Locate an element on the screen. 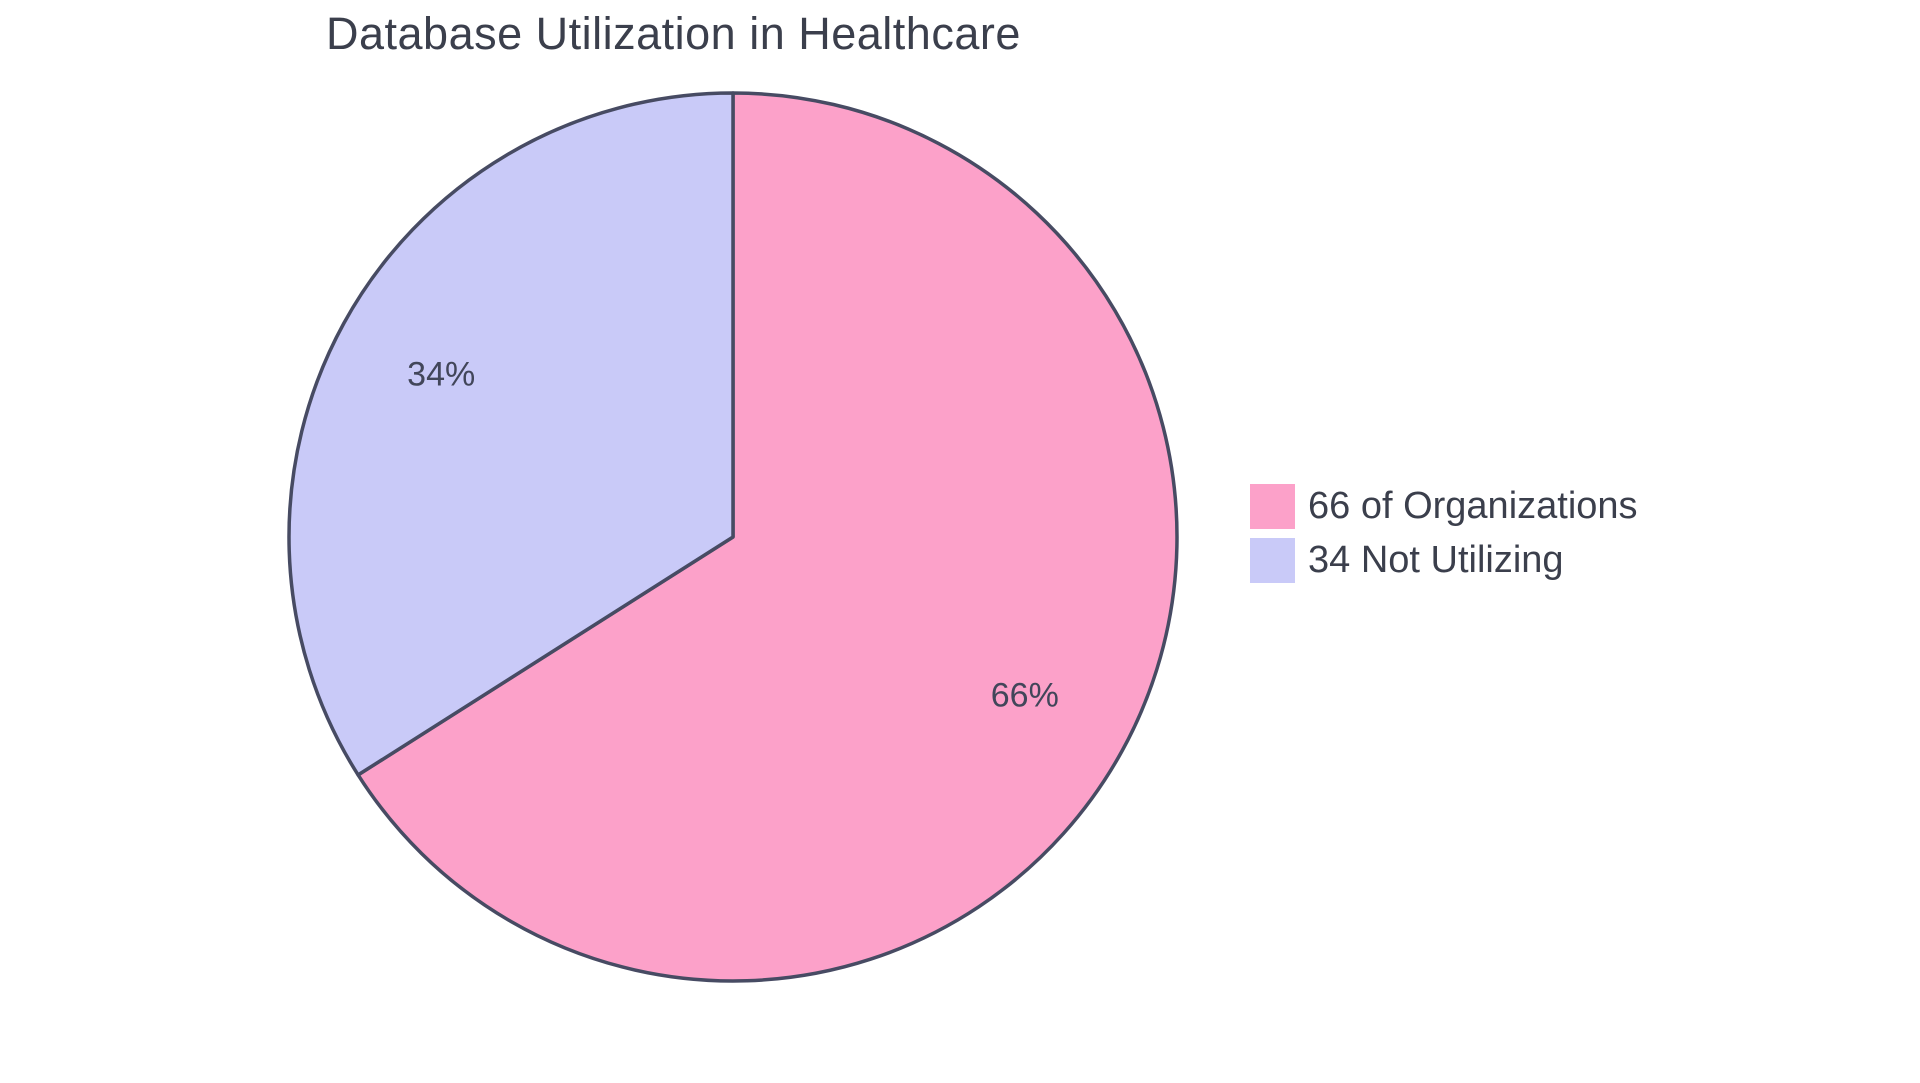 Image resolution: width=1920 pixels, height=1083 pixels. legend-label-not-utilizing: 34 Not Utilizing is located at coordinates (1436, 560).